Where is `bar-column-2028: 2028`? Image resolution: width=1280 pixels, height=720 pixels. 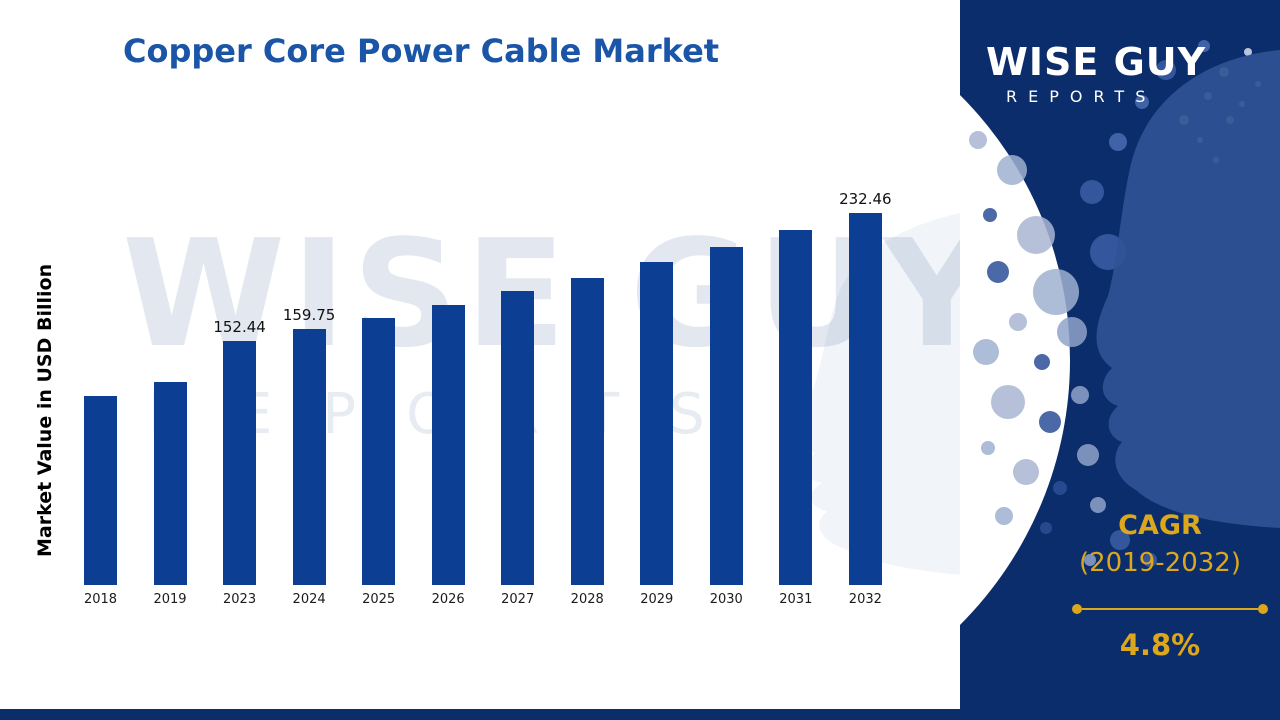 bar-column-2028: 2028 is located at coordinates (587, 443).